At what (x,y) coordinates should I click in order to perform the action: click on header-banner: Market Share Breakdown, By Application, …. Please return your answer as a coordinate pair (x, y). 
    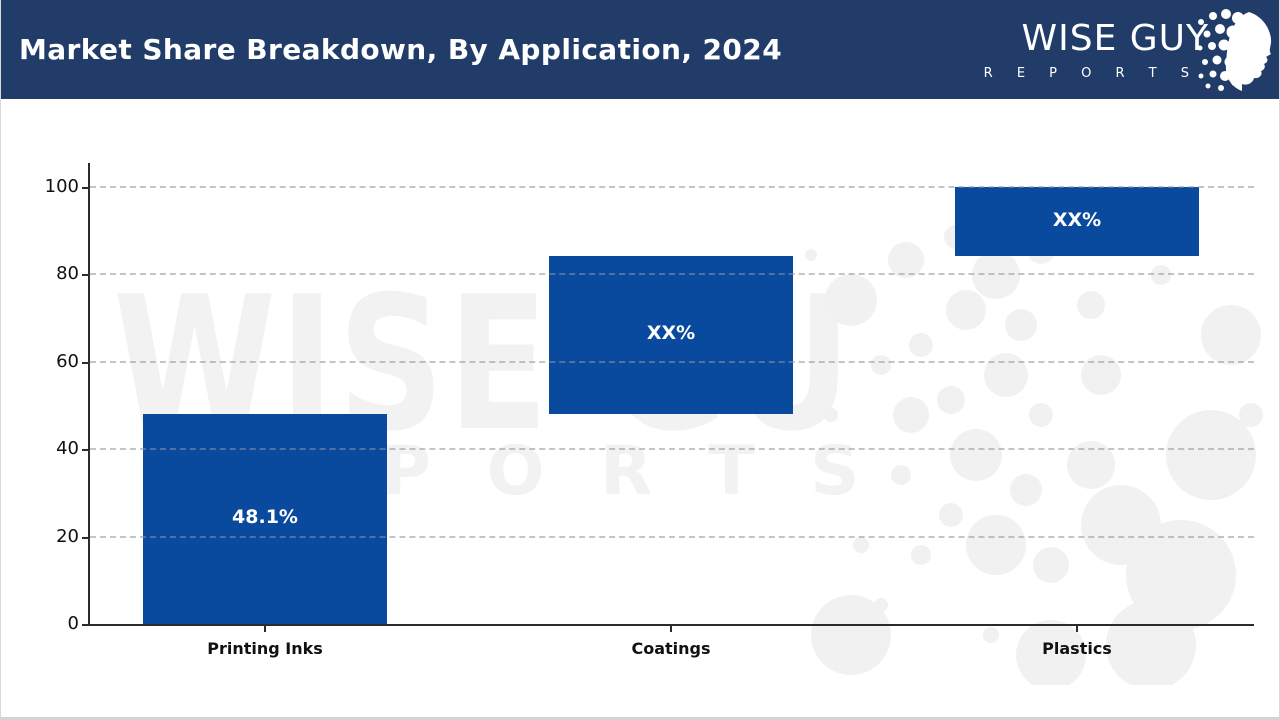
    Looking at the image, I should click on (640, 49).